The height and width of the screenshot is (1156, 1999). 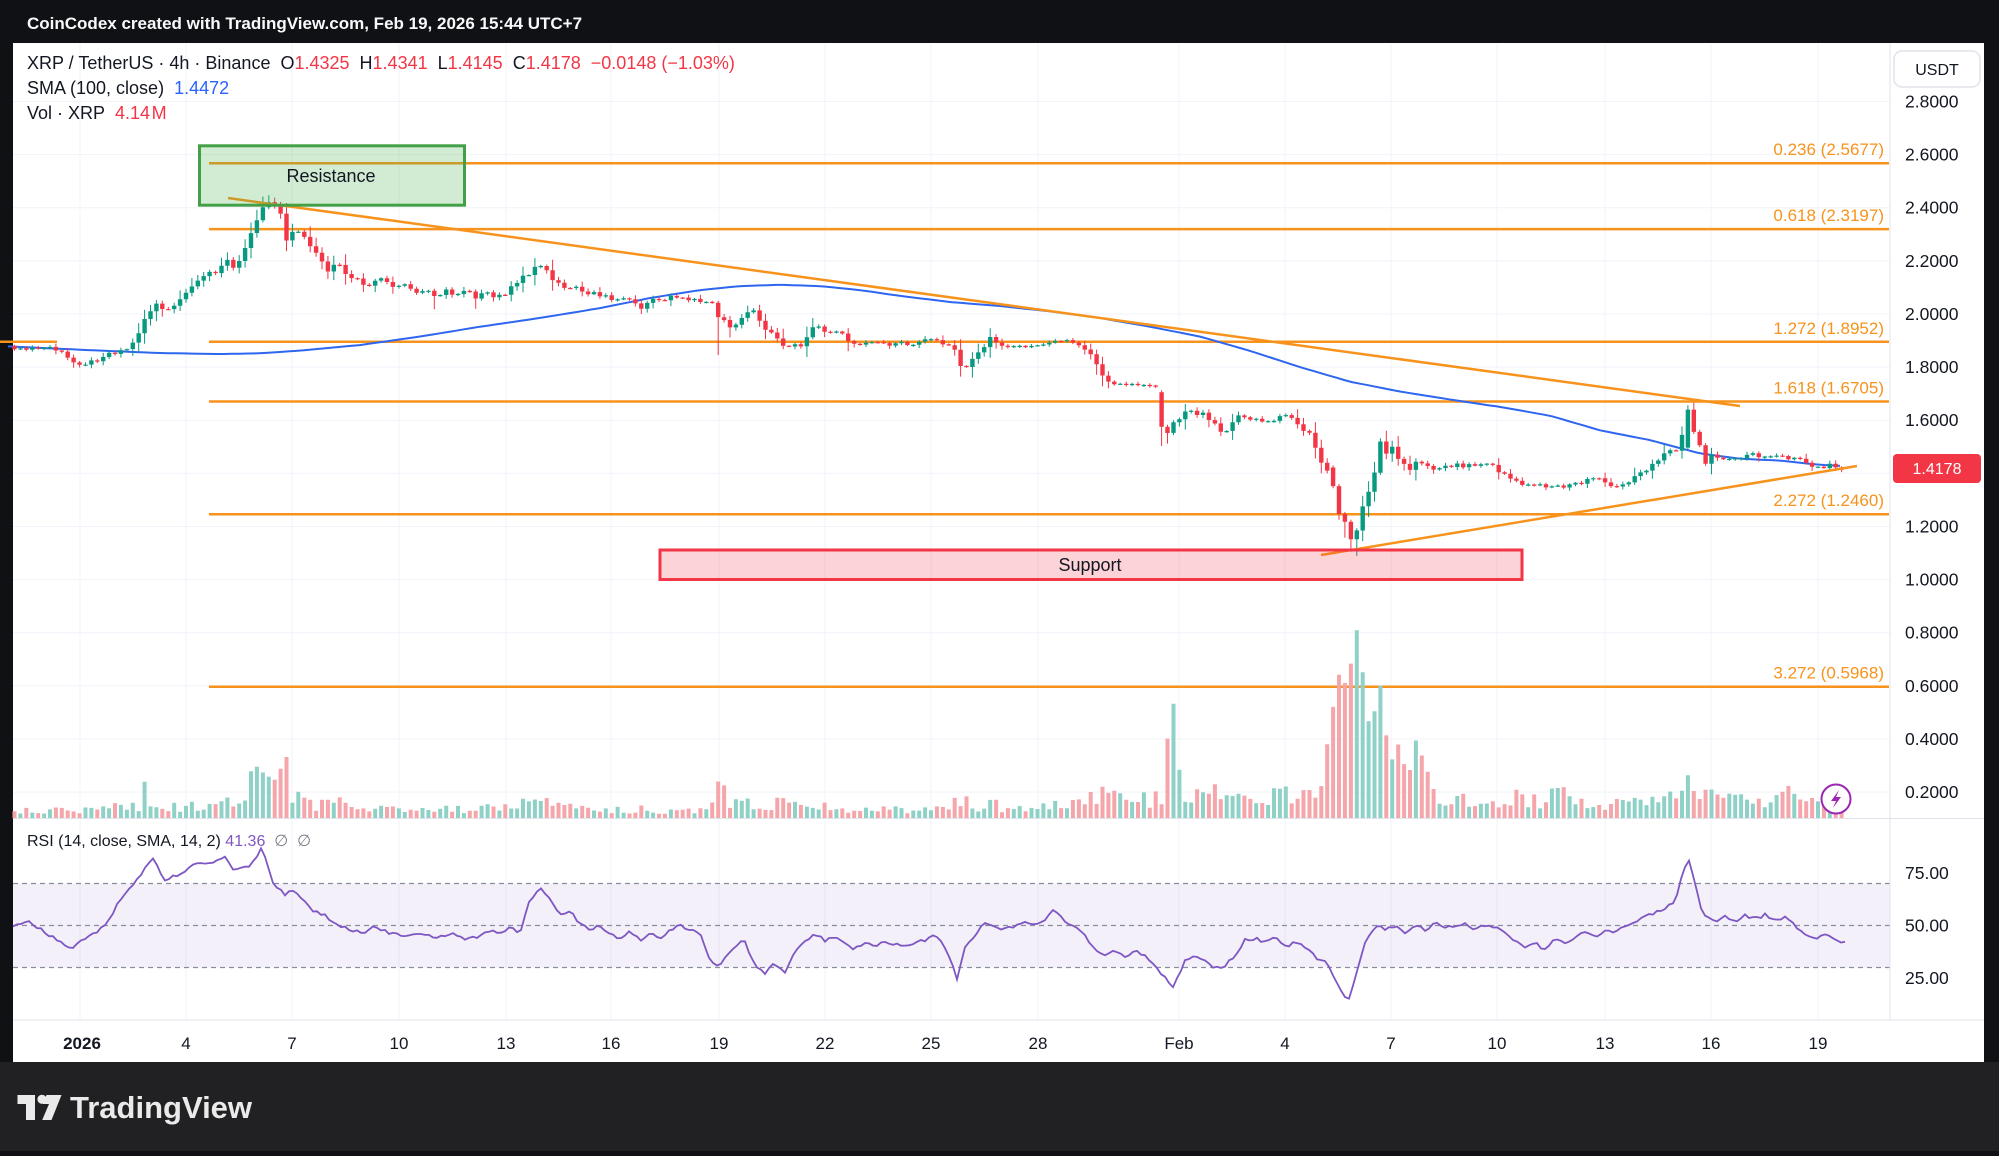 What do you see at coordinates (1932, 739) in the screenshot?
I see `svg-text: 0.4000` at bounding box center [1932, 739].